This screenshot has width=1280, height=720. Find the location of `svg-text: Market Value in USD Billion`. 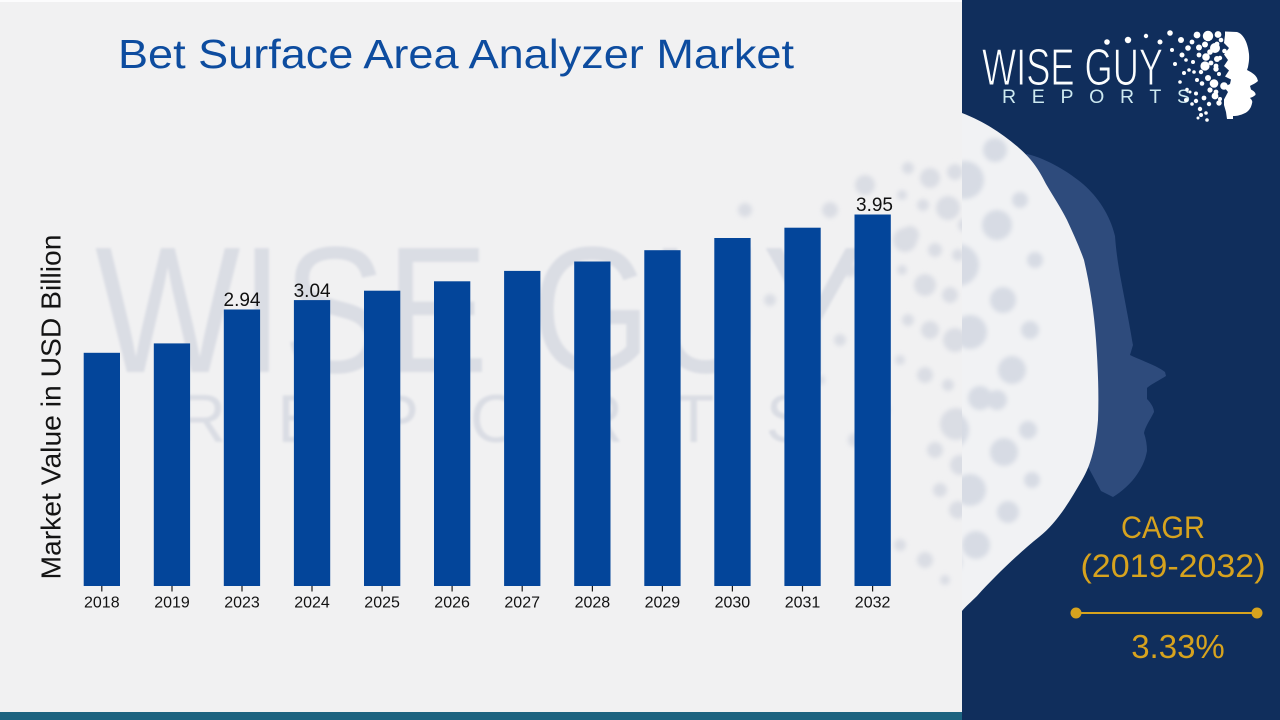

svg-text: Market Value in USD Billion is located at coordinates (51, 407).